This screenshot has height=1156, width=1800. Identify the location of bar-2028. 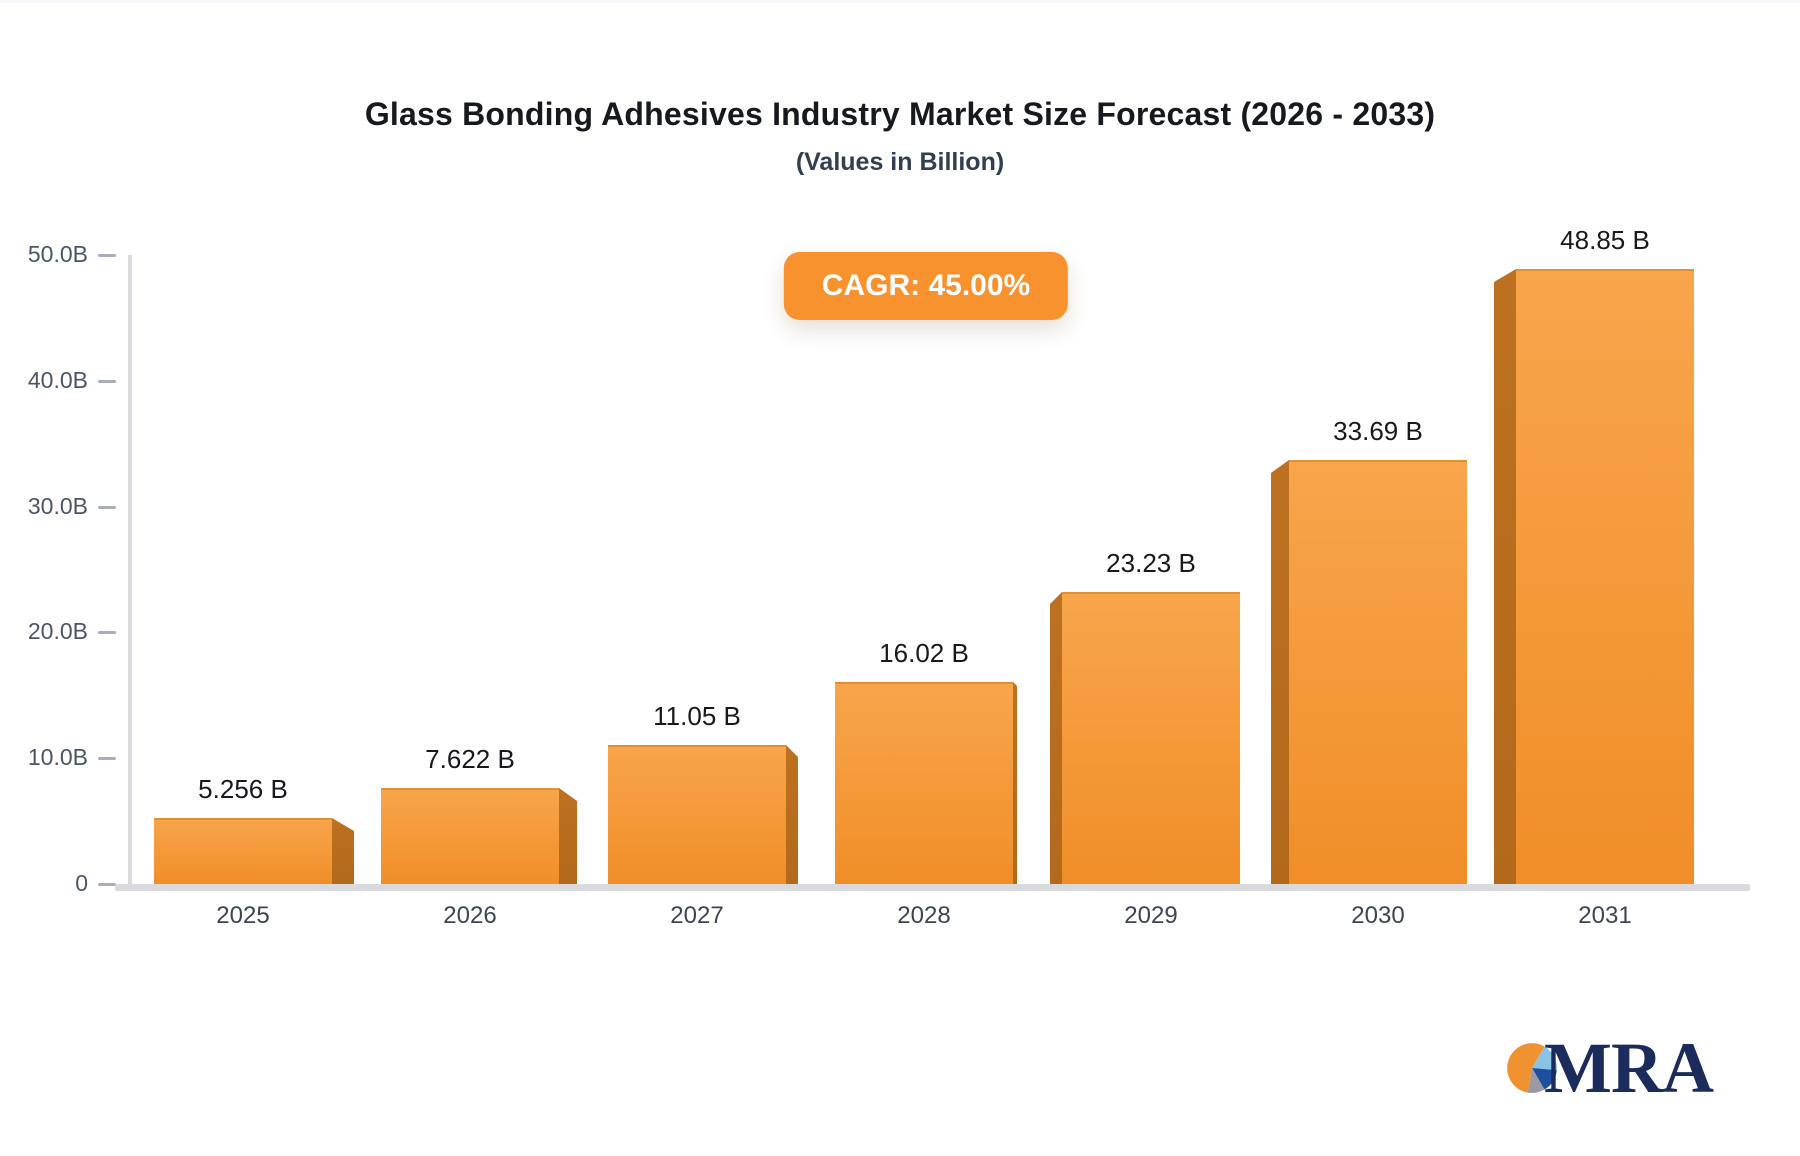
(926, 783).